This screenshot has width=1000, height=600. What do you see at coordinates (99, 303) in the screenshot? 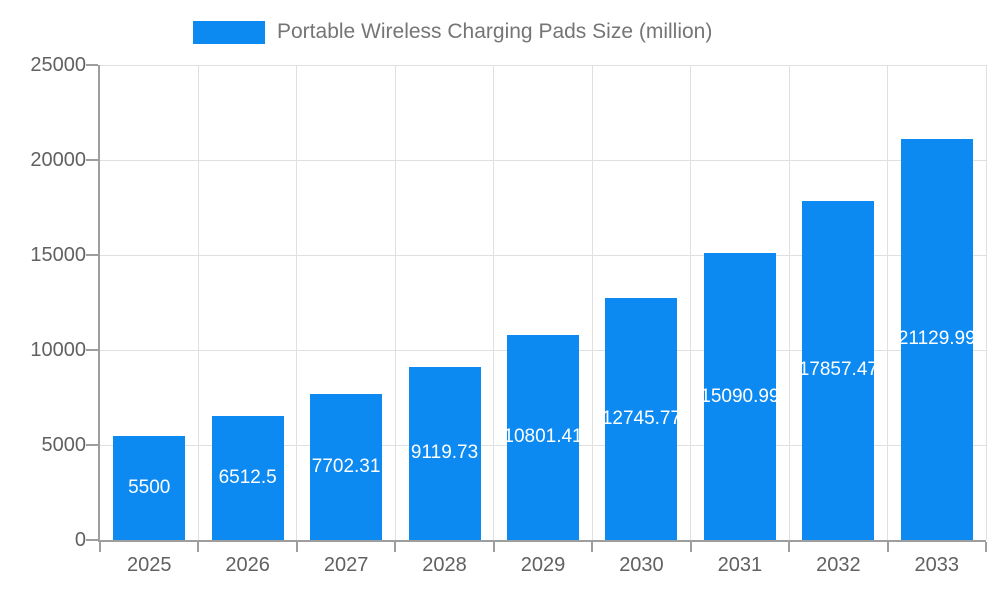
I see `y-axis-line` at bounding box center [99, 303].